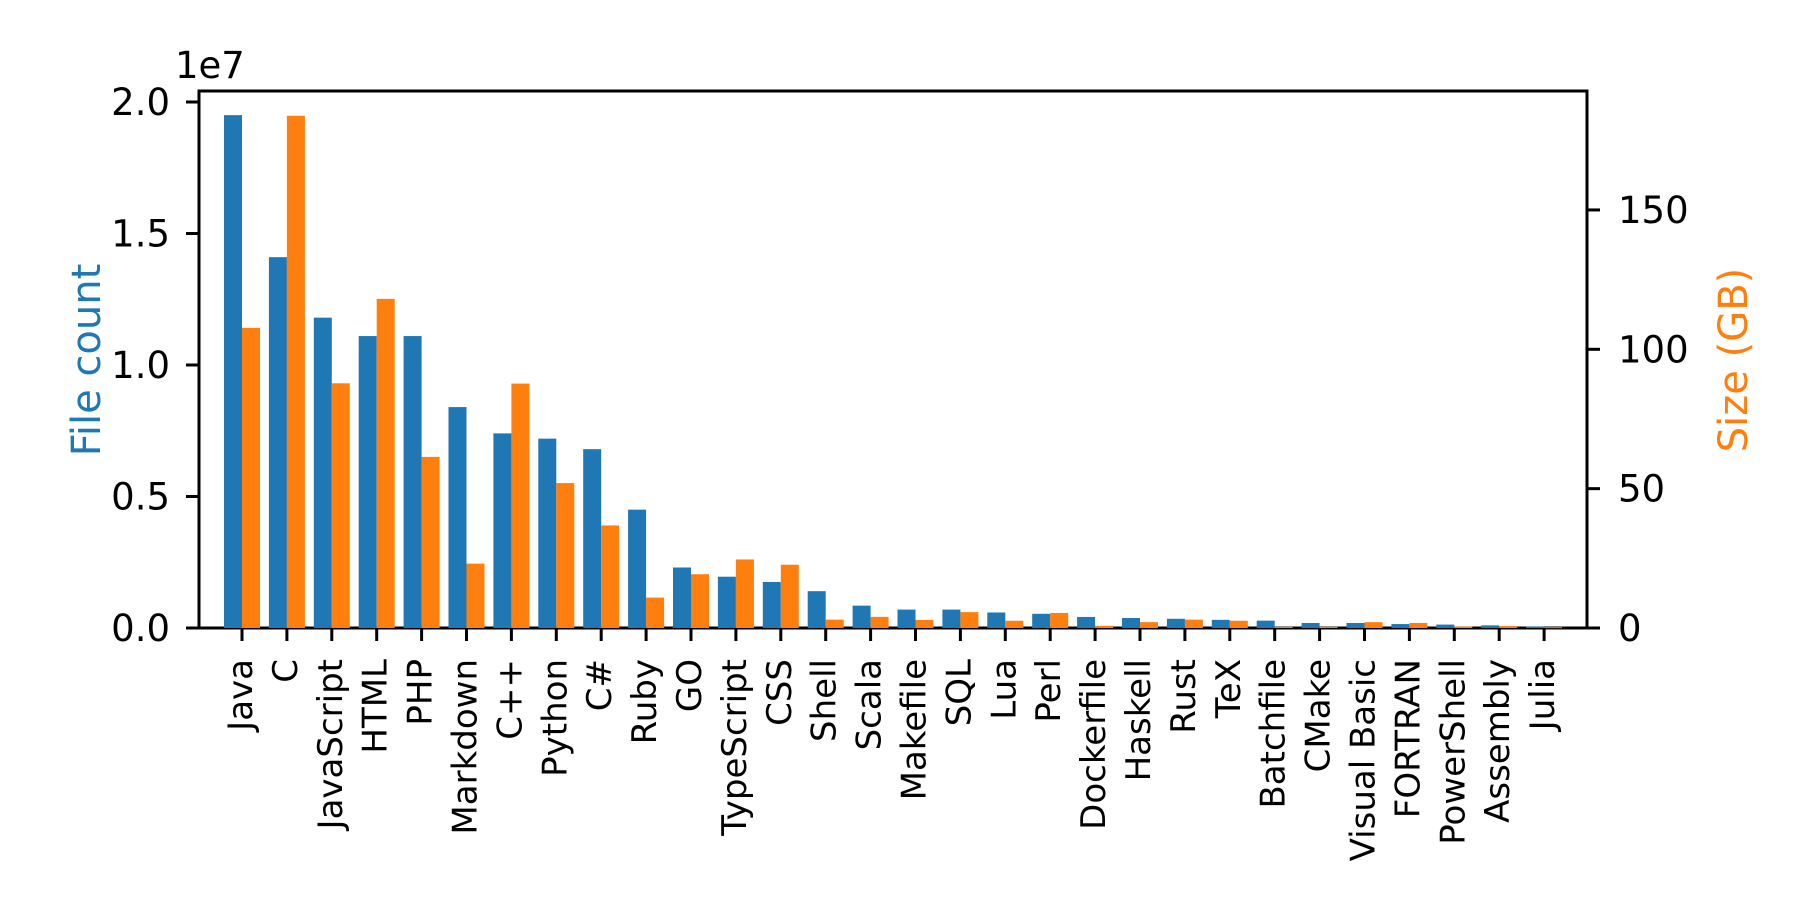 The height and width of the screenshot is (900, 1800). What do you see at coordinates (951, 618) in the screenshot?
I see `bar-file-count-sql` at bounding box center [951, 618].